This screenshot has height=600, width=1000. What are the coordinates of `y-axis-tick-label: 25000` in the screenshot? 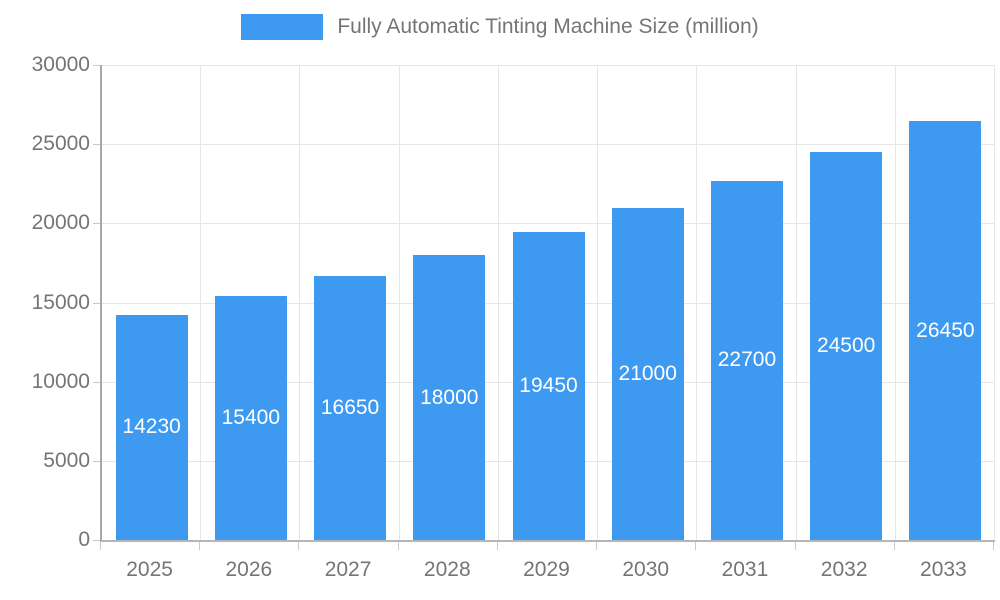 It's located at (60, 144).